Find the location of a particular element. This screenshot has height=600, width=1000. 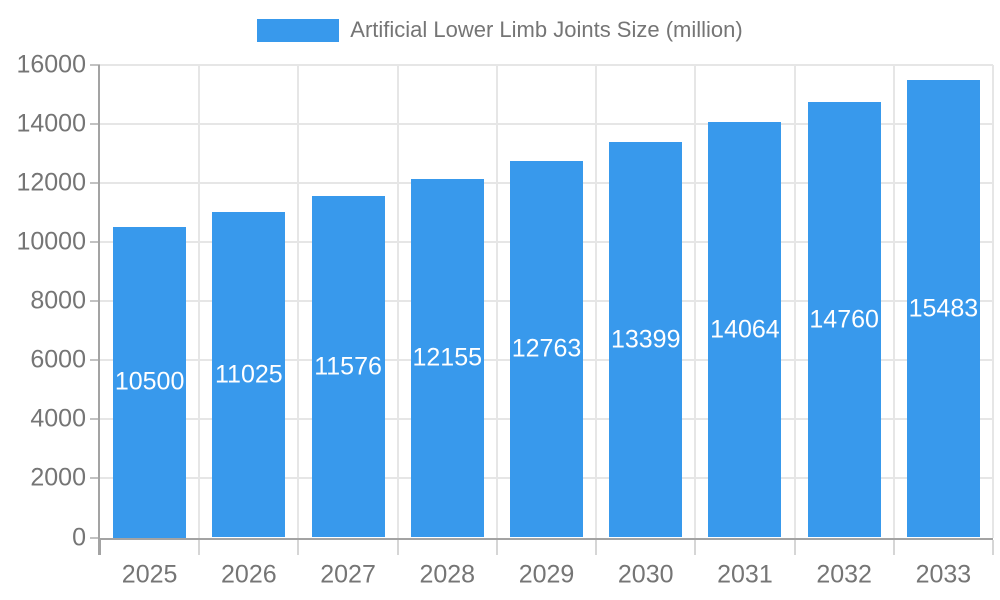

x-tick-label: 2027 is located at coordinates (348, 574).